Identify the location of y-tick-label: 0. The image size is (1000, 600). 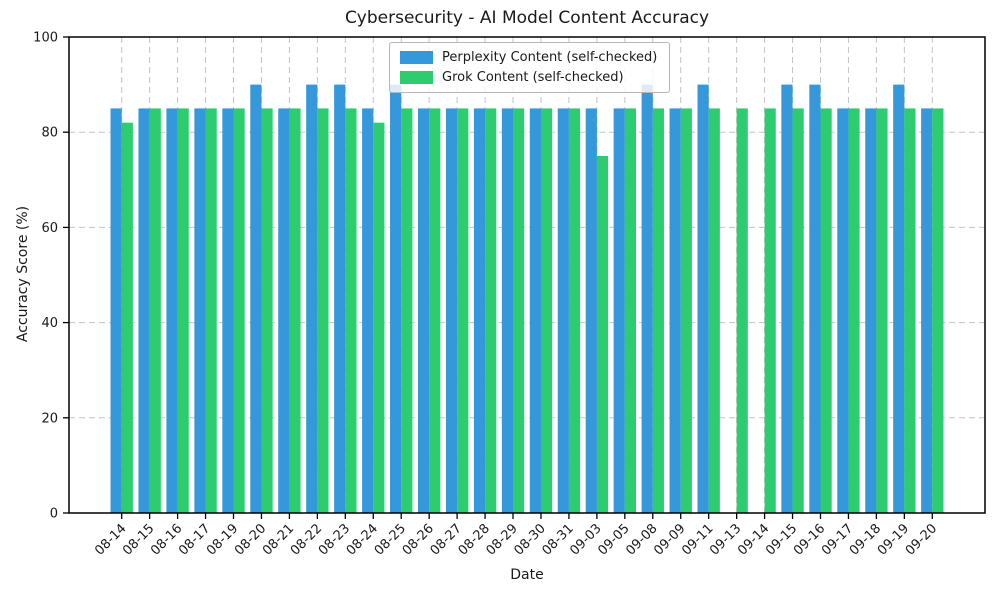
(54, 514).